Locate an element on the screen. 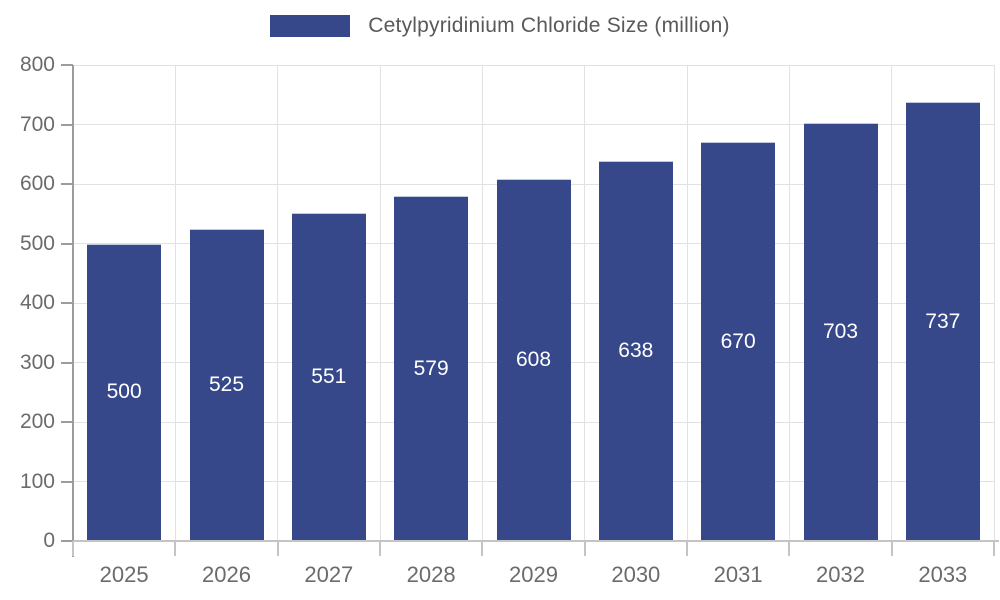 The width and height of the screenshot is (1000, 600). bar-value-2031: 670 is located at coordinates (738, 341).